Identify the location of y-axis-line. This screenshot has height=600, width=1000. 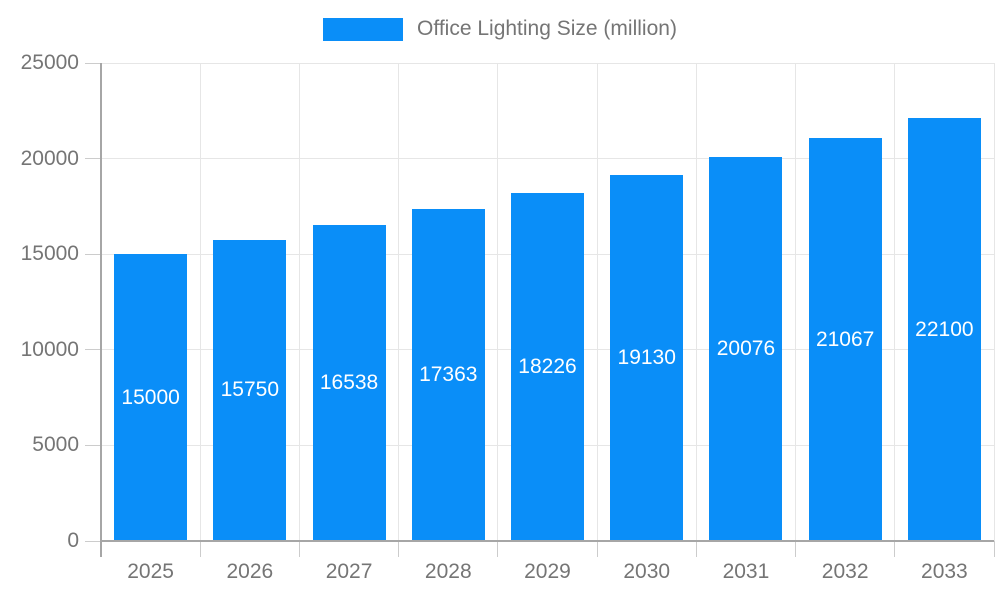
(101, 310).